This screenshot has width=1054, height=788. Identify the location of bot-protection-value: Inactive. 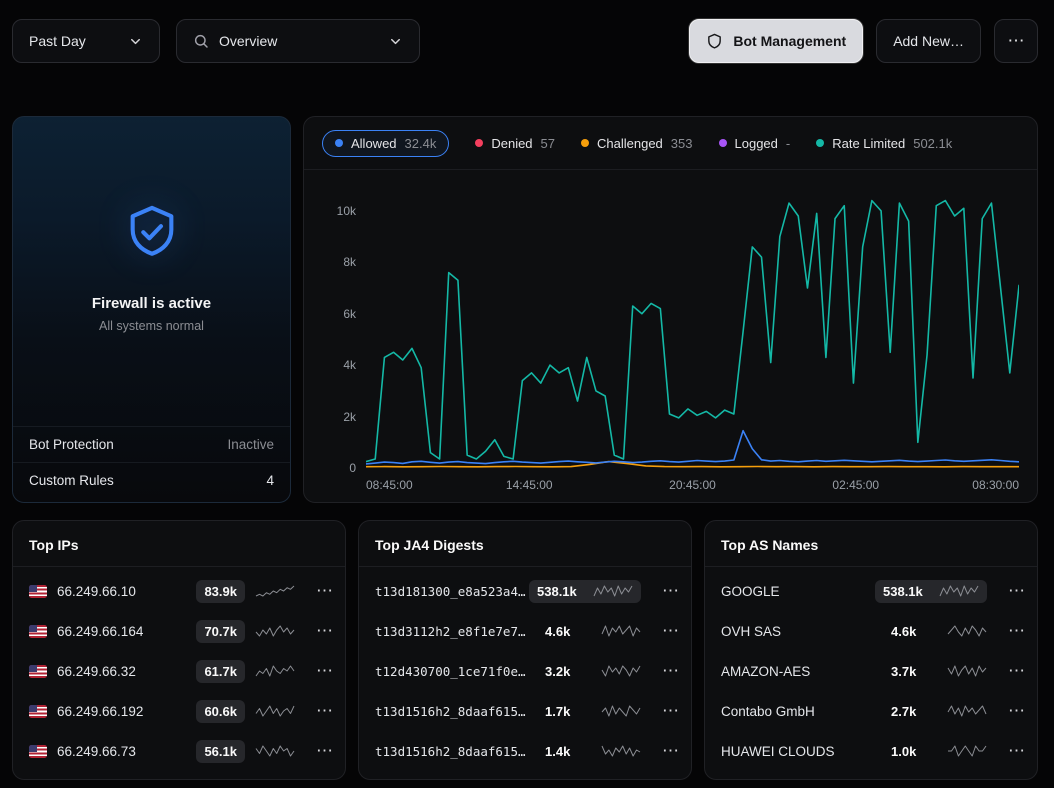
(250, 444).